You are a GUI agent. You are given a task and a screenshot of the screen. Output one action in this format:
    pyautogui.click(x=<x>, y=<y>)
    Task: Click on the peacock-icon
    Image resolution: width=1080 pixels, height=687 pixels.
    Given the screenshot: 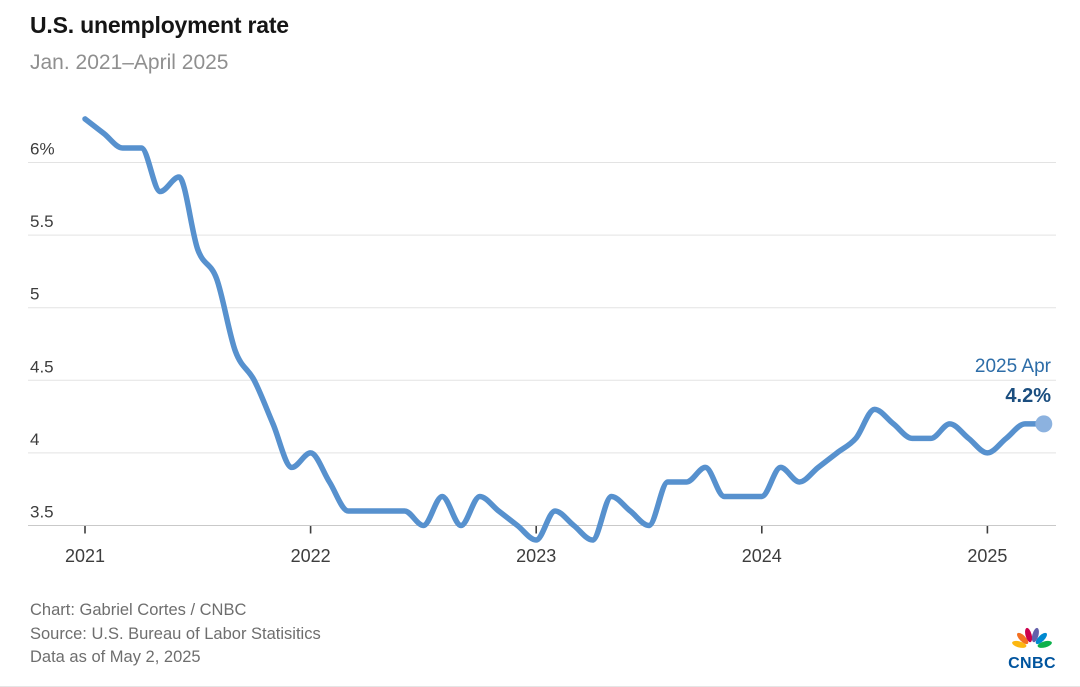 What is the action you would take?
    pyautogui.click(x=1032, y=637)
    